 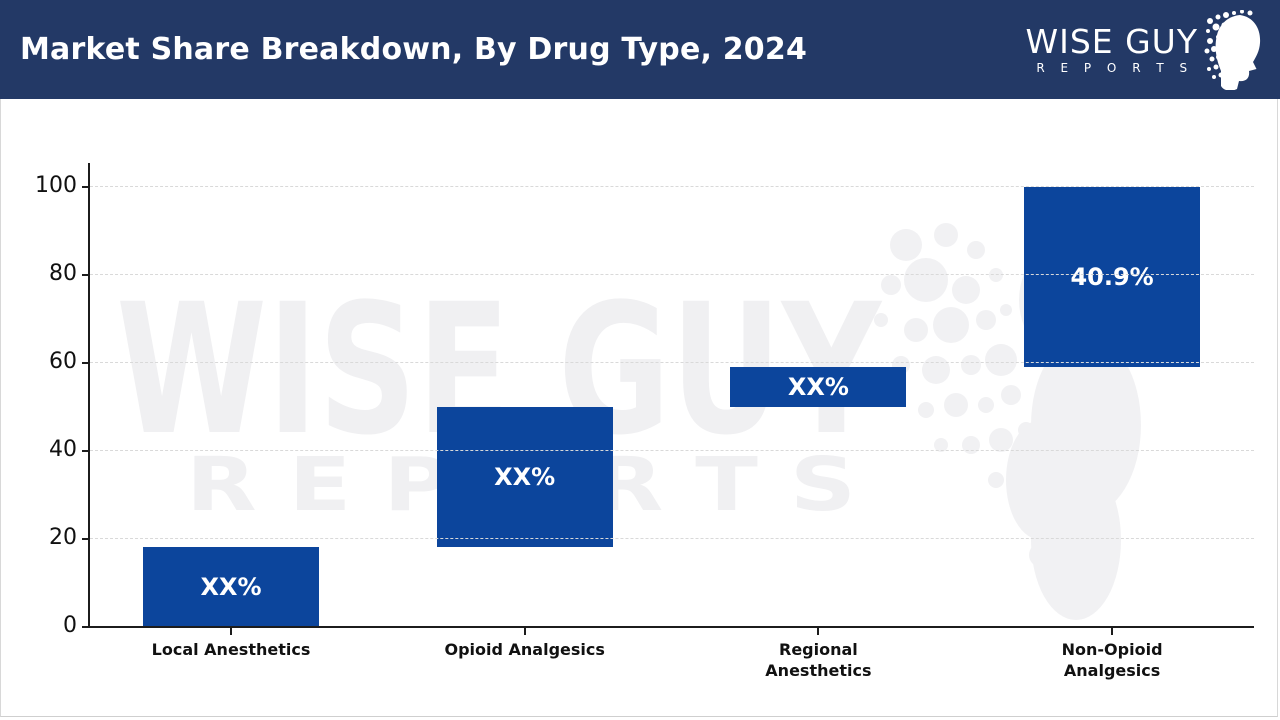 I want to click on y-tick-label-20: 20, so click(x=63, y=537).